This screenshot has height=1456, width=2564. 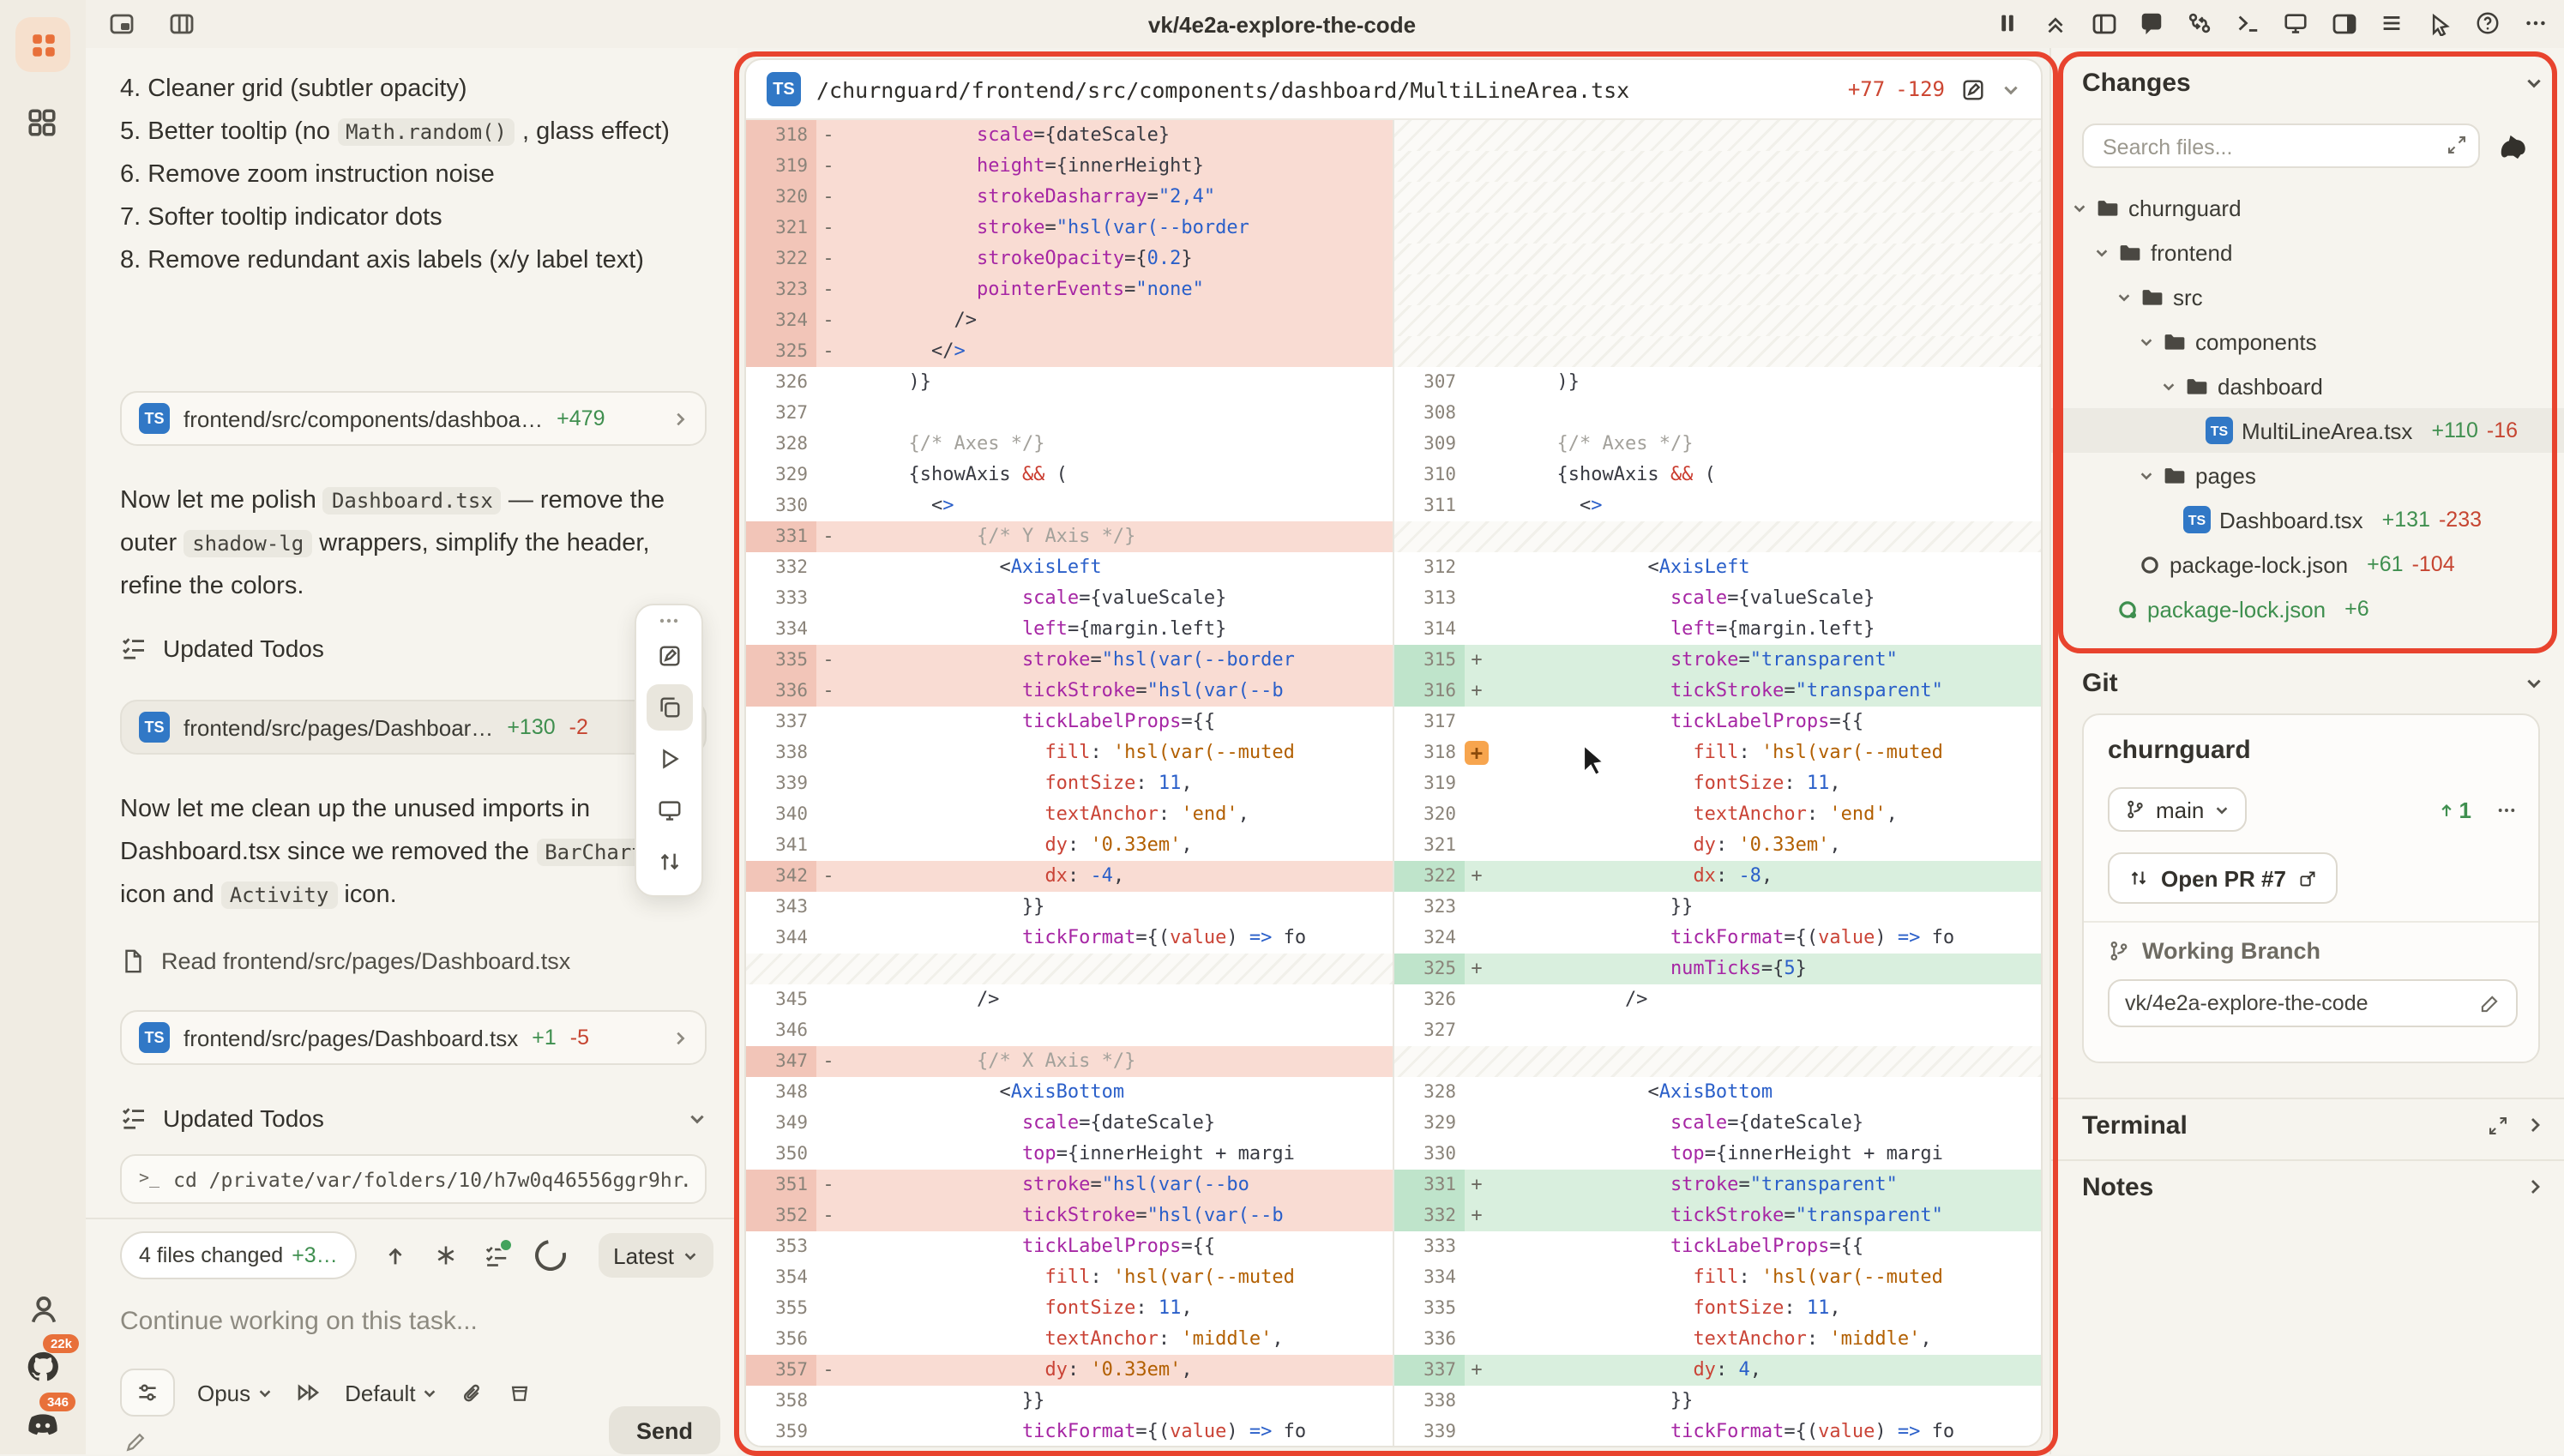 What do you see at coordinates (2266, 147) in the screenshot?
I see `search-input` at bounding box center [2266, 147].